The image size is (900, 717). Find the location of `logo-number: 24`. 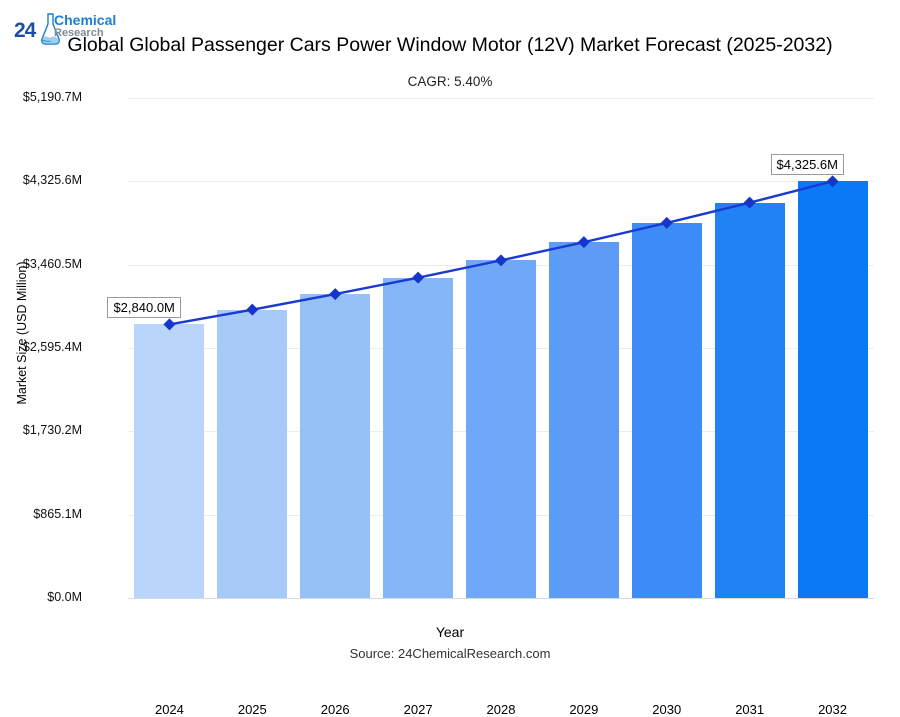

logo-number: 24 is located at coordinates (25, 30).